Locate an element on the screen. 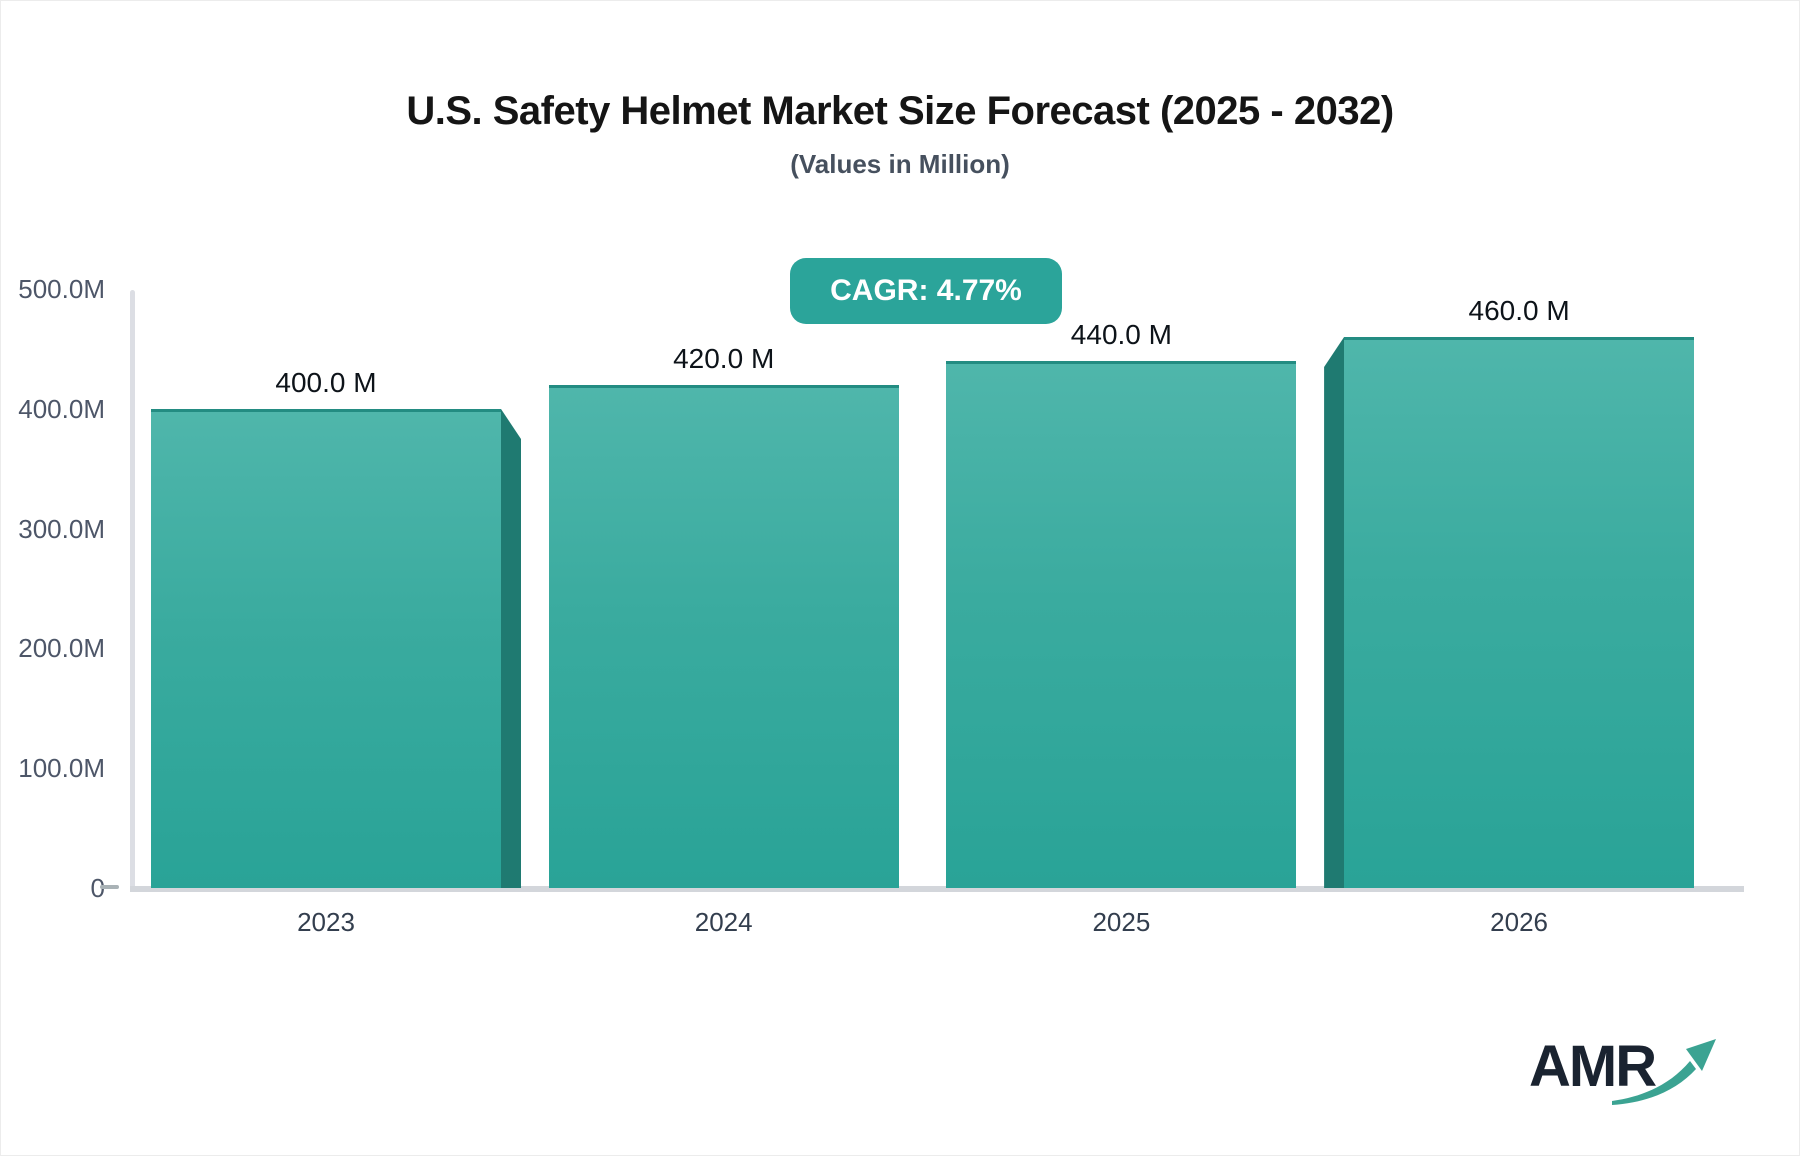 This screenshot has width=1800, height=1156. amr-logo-text: AMR is located at coordinates (1593, 1066).